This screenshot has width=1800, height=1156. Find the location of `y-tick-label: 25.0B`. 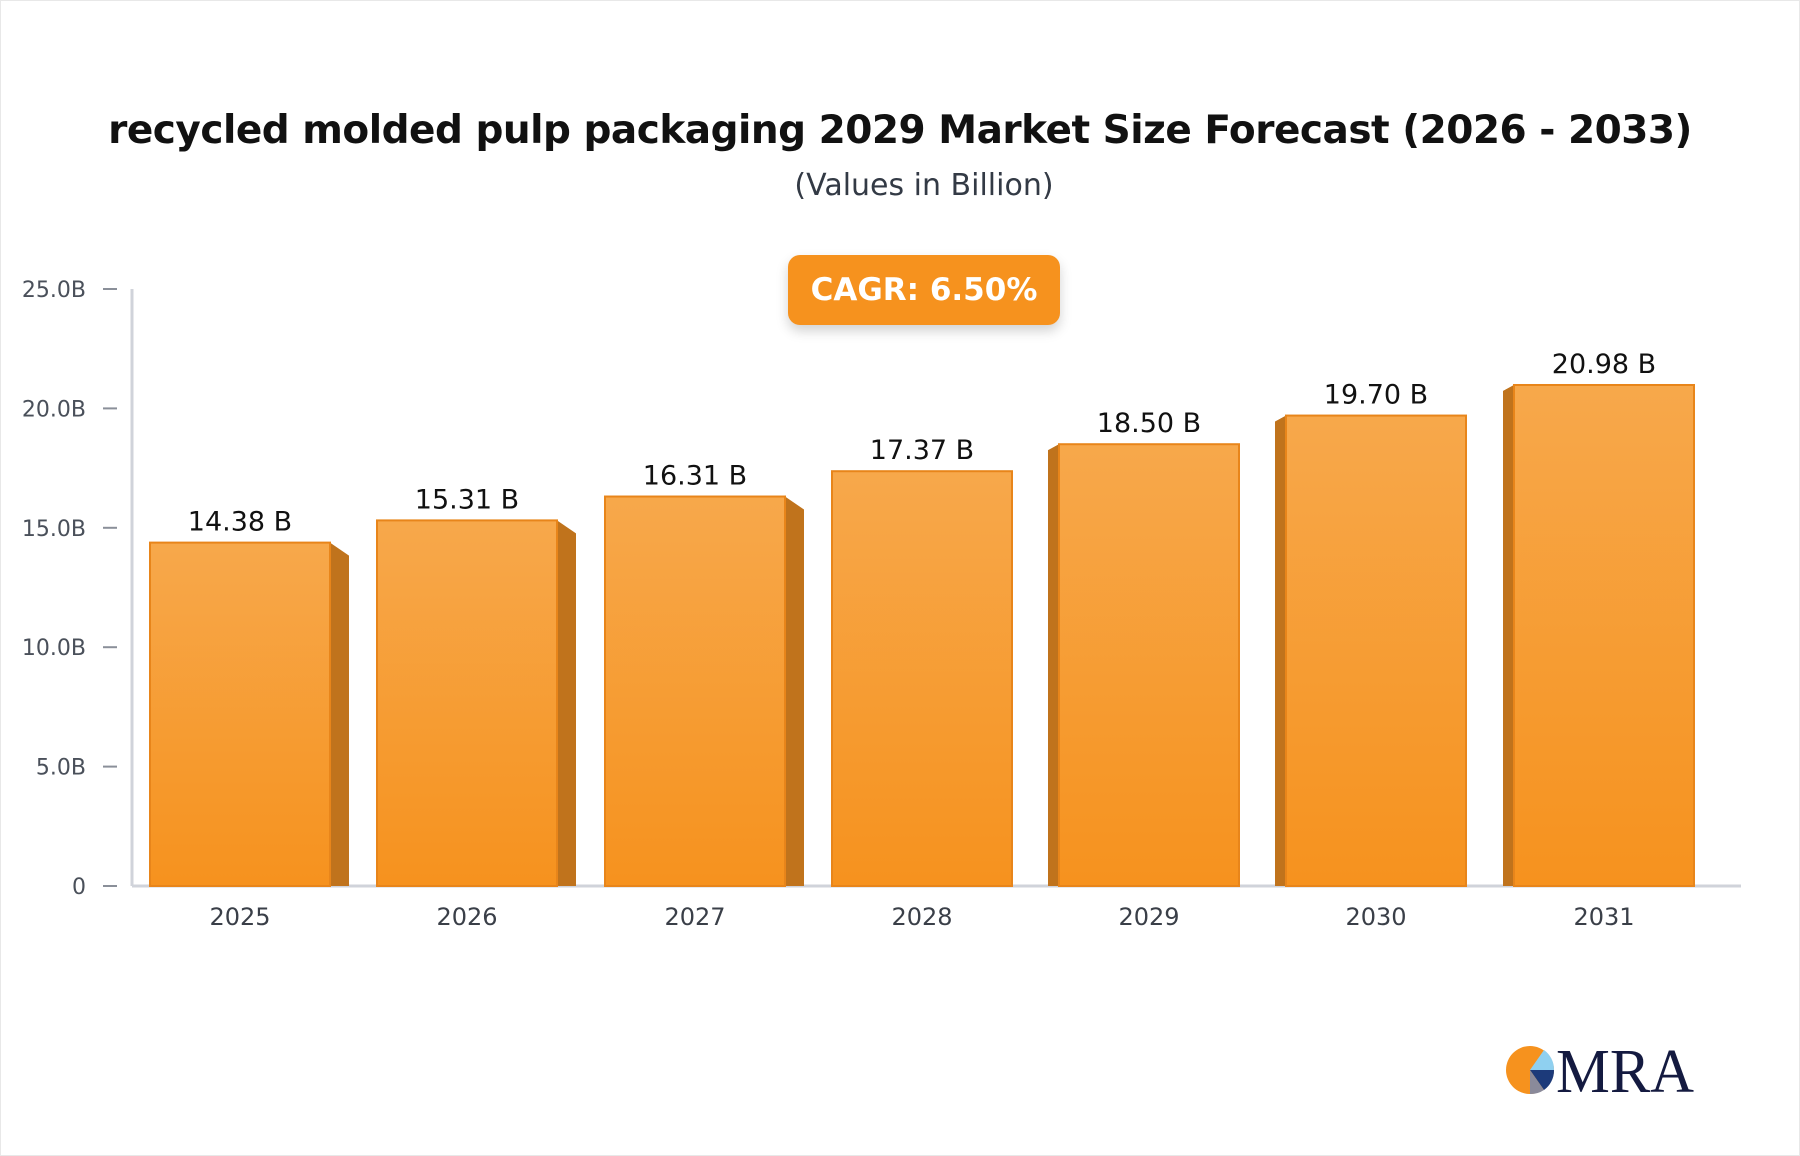

y-tick-label: 25.0B is located at coordinates (54, 290).